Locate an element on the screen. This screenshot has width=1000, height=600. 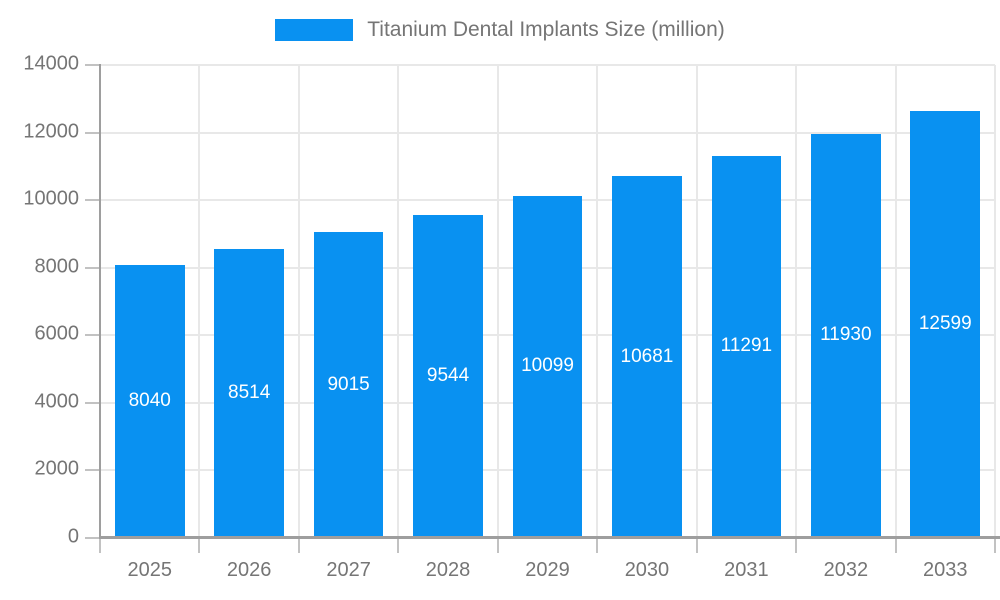
bar-value-label: 9015 is located at coordinates (348, 384).